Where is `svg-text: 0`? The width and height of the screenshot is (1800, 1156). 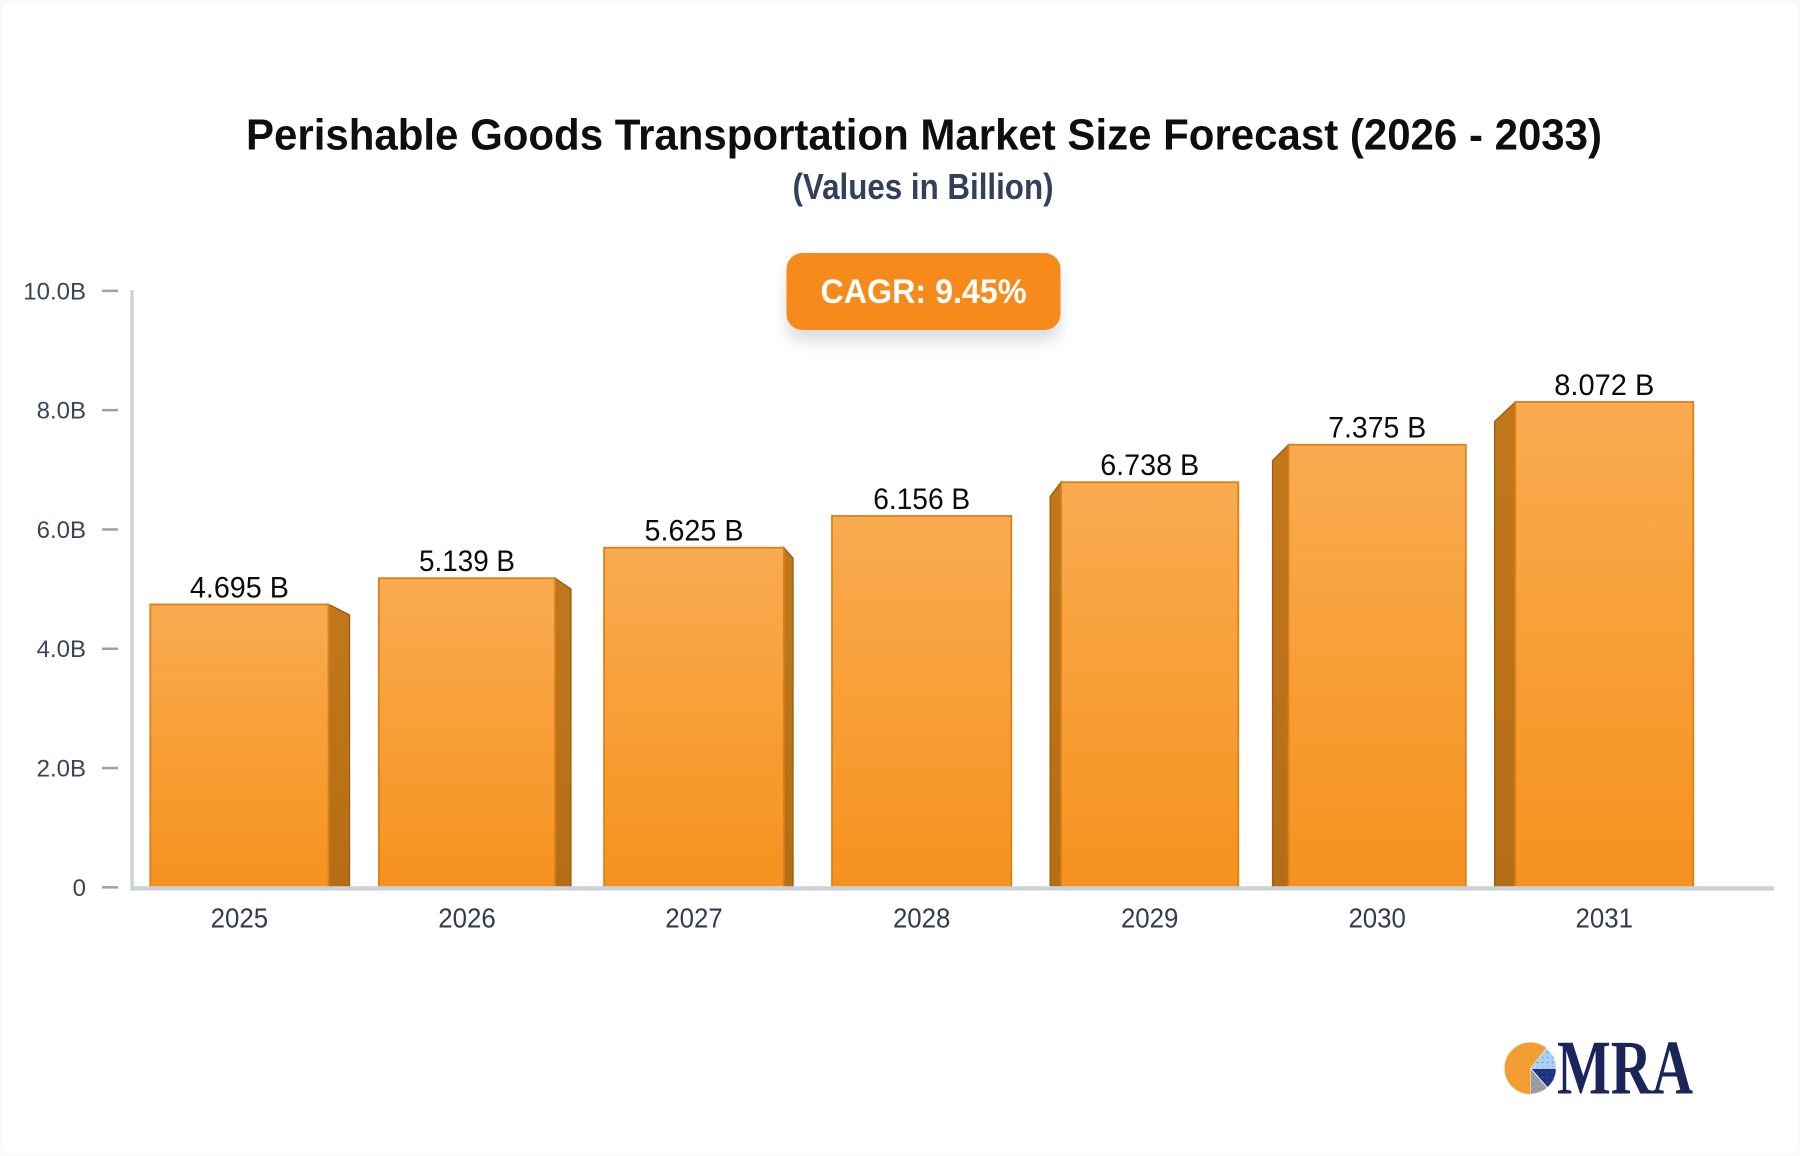 svg-text: 0 is located at coordinates (79, 888).